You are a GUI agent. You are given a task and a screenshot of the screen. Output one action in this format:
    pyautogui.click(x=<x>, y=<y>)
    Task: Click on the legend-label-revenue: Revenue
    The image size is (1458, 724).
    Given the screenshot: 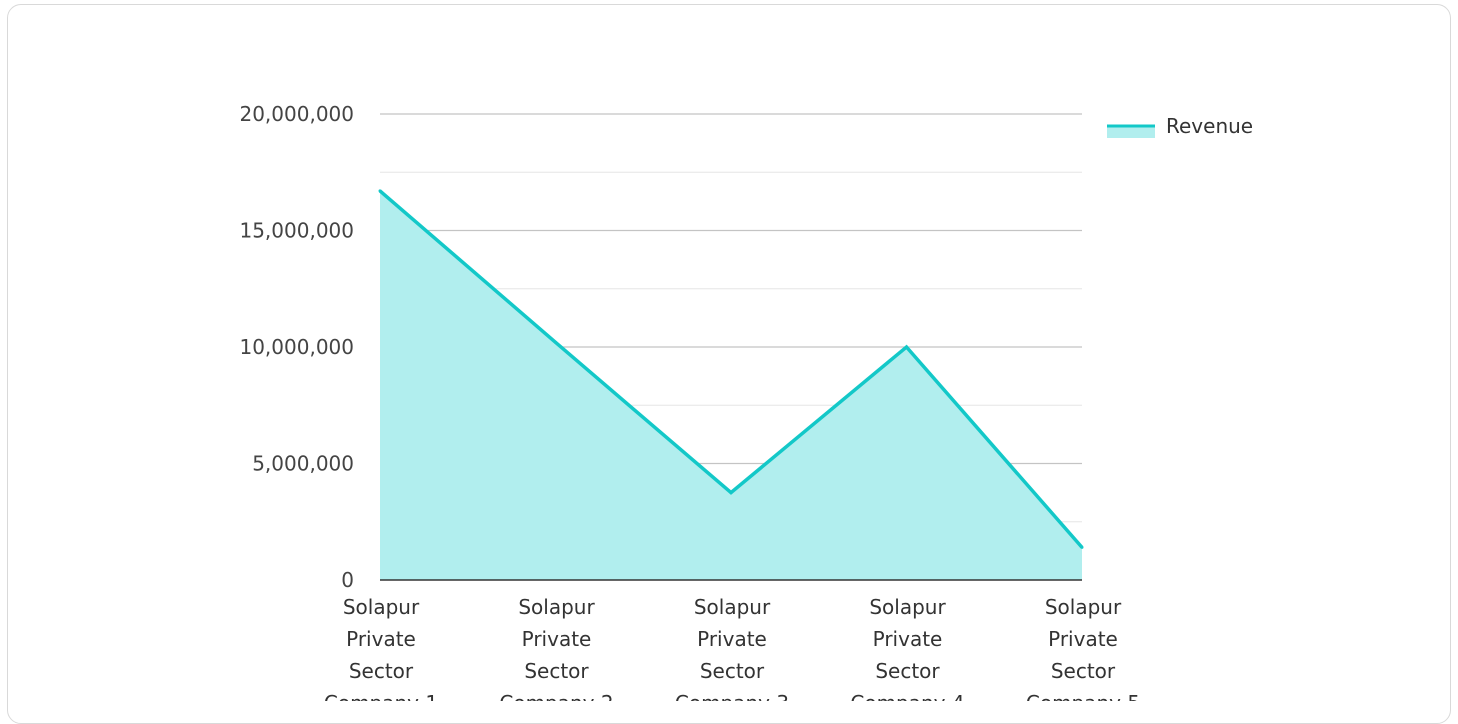 What is the action you would take?
    pyautogui.click(x=1209, y=126)
    